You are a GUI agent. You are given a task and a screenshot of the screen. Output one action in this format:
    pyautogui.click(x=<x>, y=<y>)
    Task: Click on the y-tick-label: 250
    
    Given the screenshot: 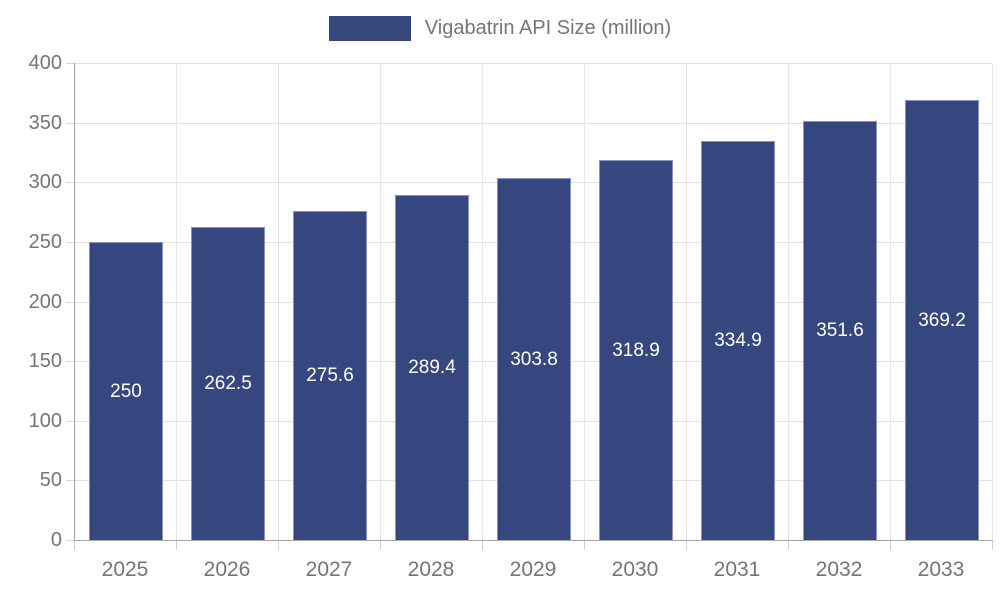 What is the action you would take?
    pyautogui.click(x=45, y=241)
    